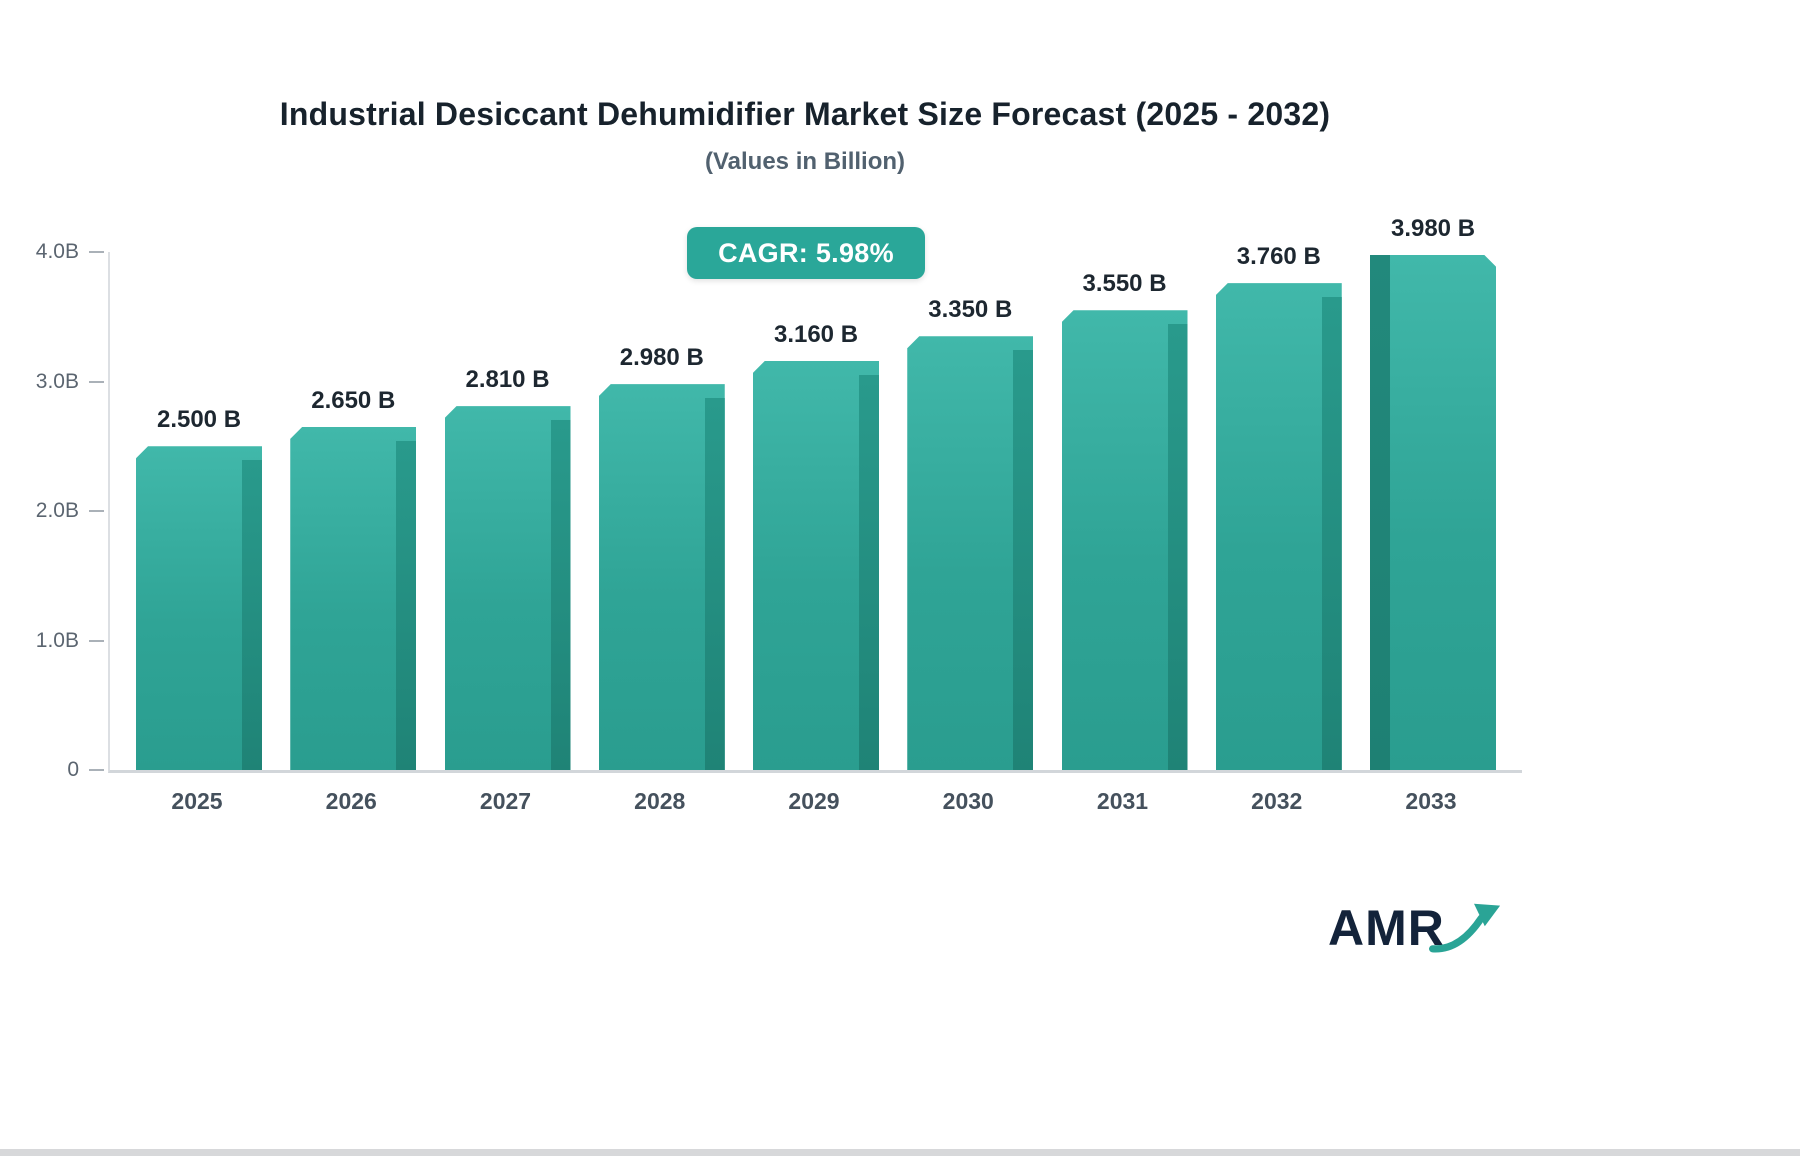 The height and width of the screenshot is (1156, 1800). What do you see at coordinates (57, 381) in the screenshot?
I see `y-tick-label: 3.0B` at bounding box center [57, 381].